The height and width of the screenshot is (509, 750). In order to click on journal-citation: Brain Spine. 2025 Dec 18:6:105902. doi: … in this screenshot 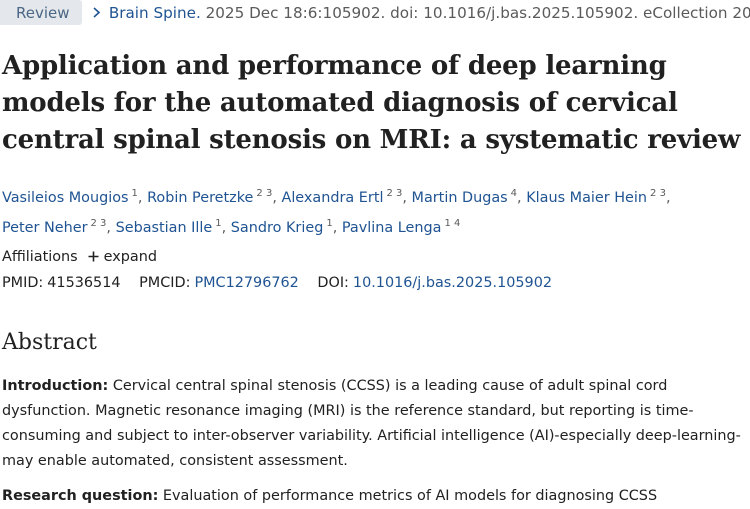, I will do `click(421, 13)`.